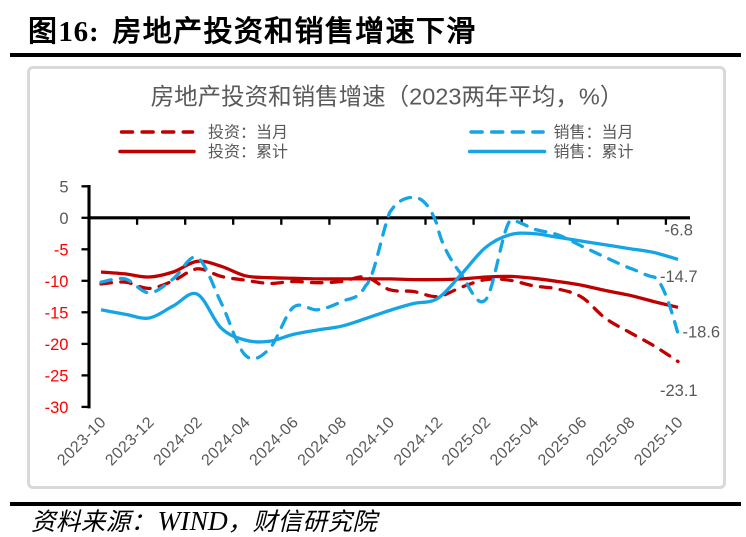  Describe the element at coordinates (57, 345) in the screenshot. I see `svg-text: -20` at that location.